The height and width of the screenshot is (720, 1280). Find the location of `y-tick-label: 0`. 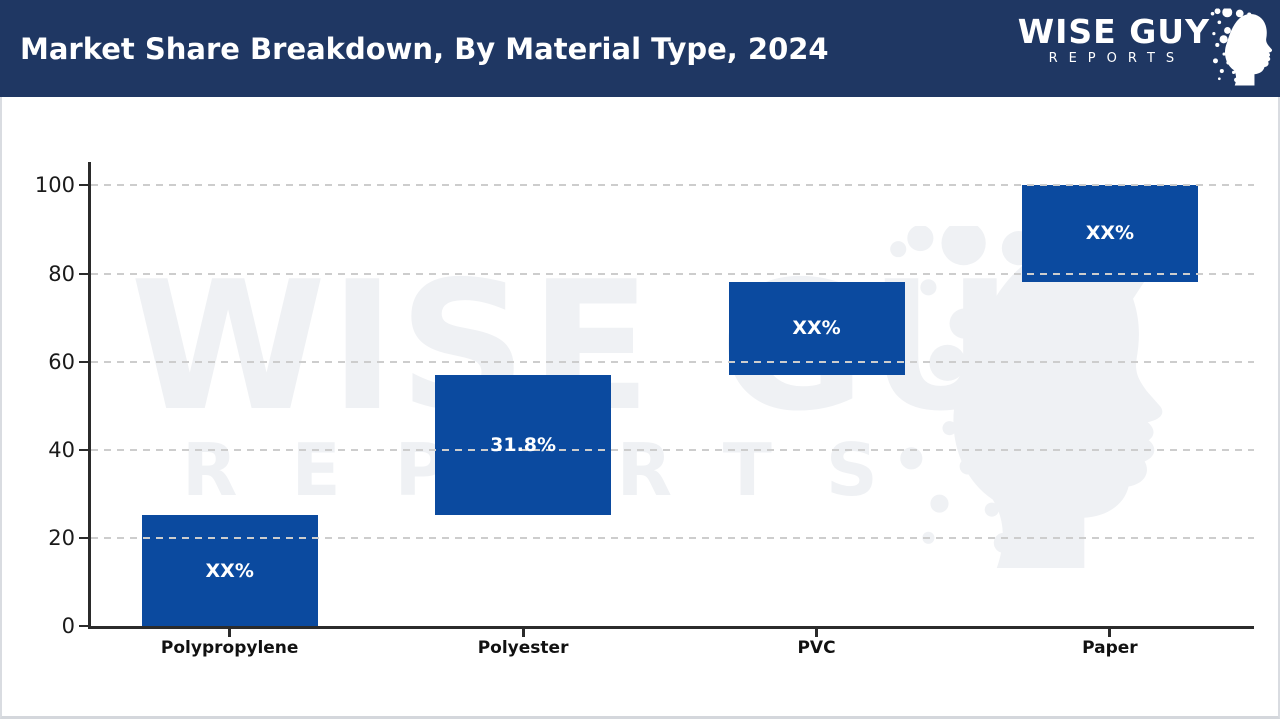

y-tick-label: 0 is located at coordinates (68, 626).